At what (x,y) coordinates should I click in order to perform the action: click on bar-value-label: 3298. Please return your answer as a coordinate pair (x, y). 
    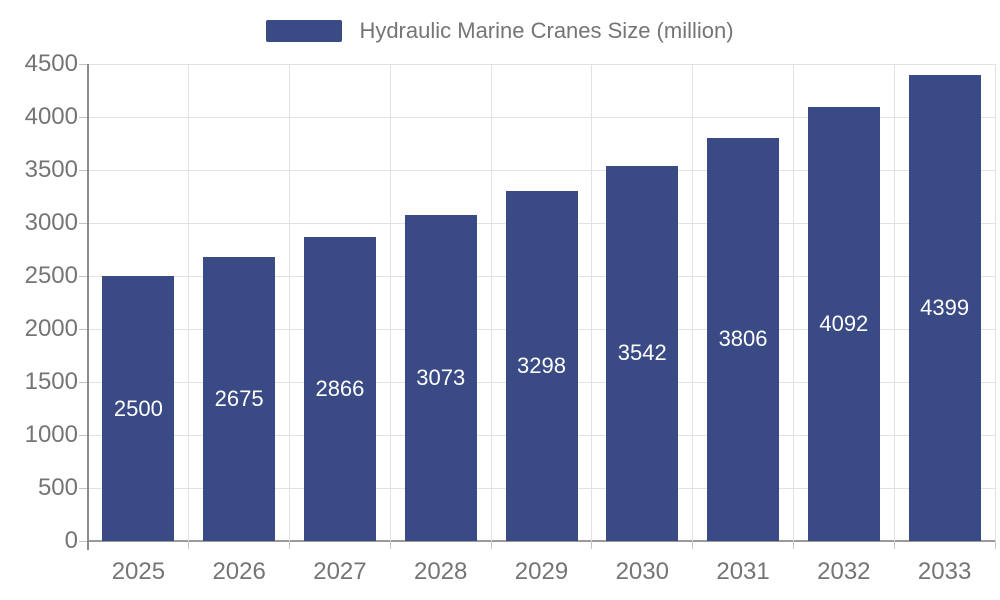
    Looking at the image, I should click on (541, 366).